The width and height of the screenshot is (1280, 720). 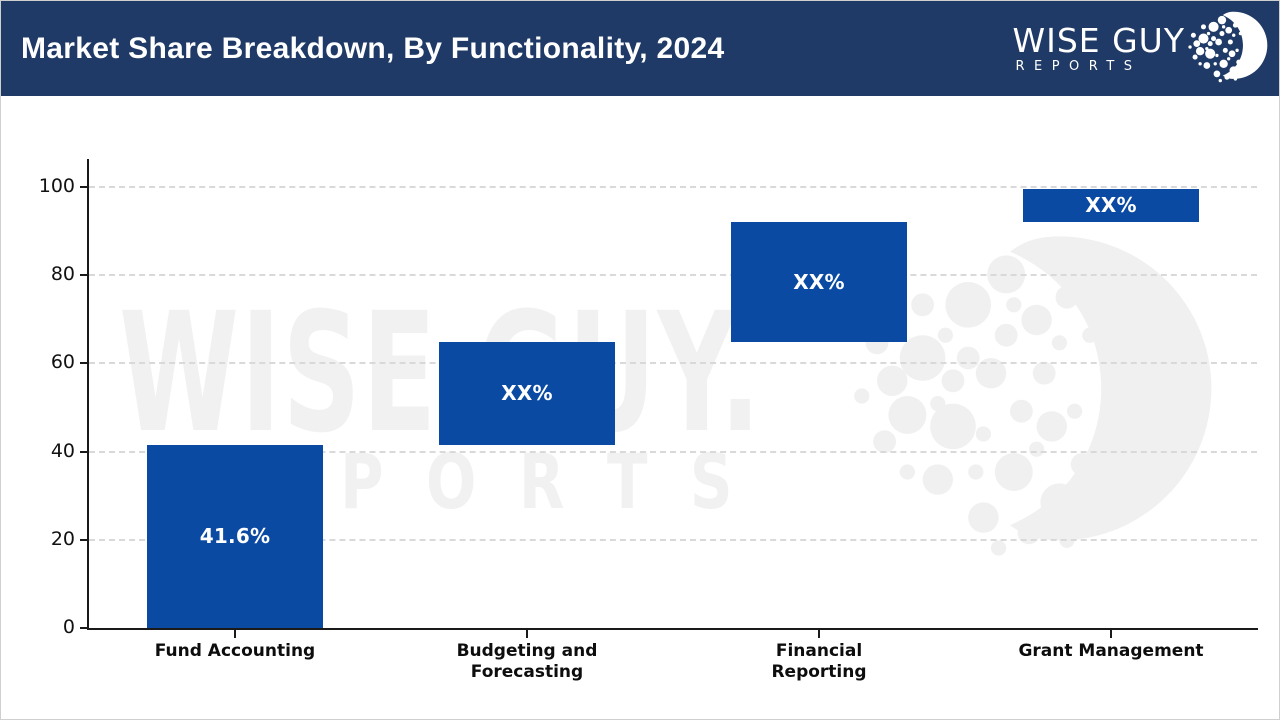 I want to click on x-tick-budgeting-and-forecasting, so click(x=527, y=634).